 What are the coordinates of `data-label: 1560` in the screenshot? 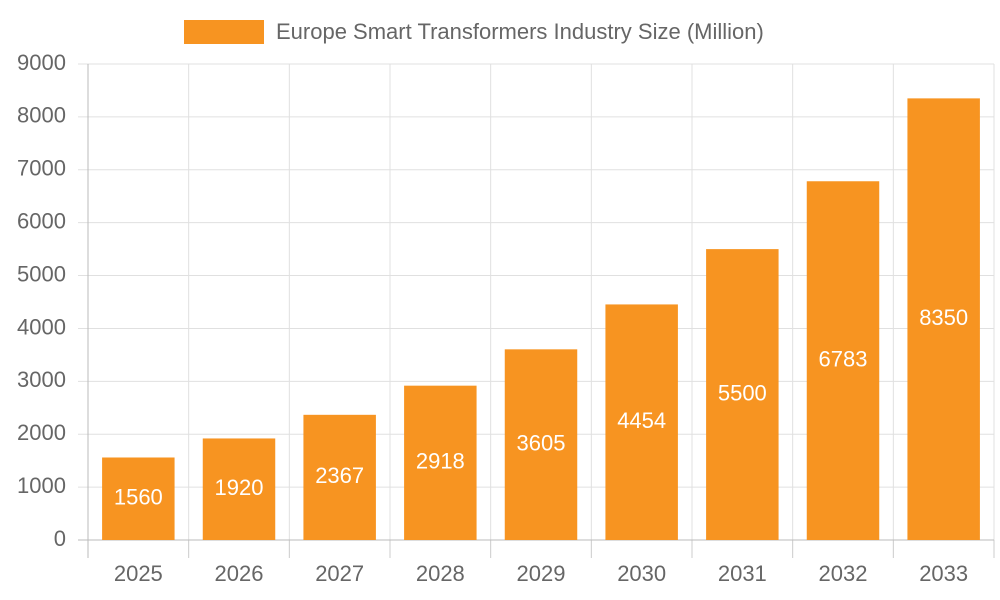 It's located at (138, 497).